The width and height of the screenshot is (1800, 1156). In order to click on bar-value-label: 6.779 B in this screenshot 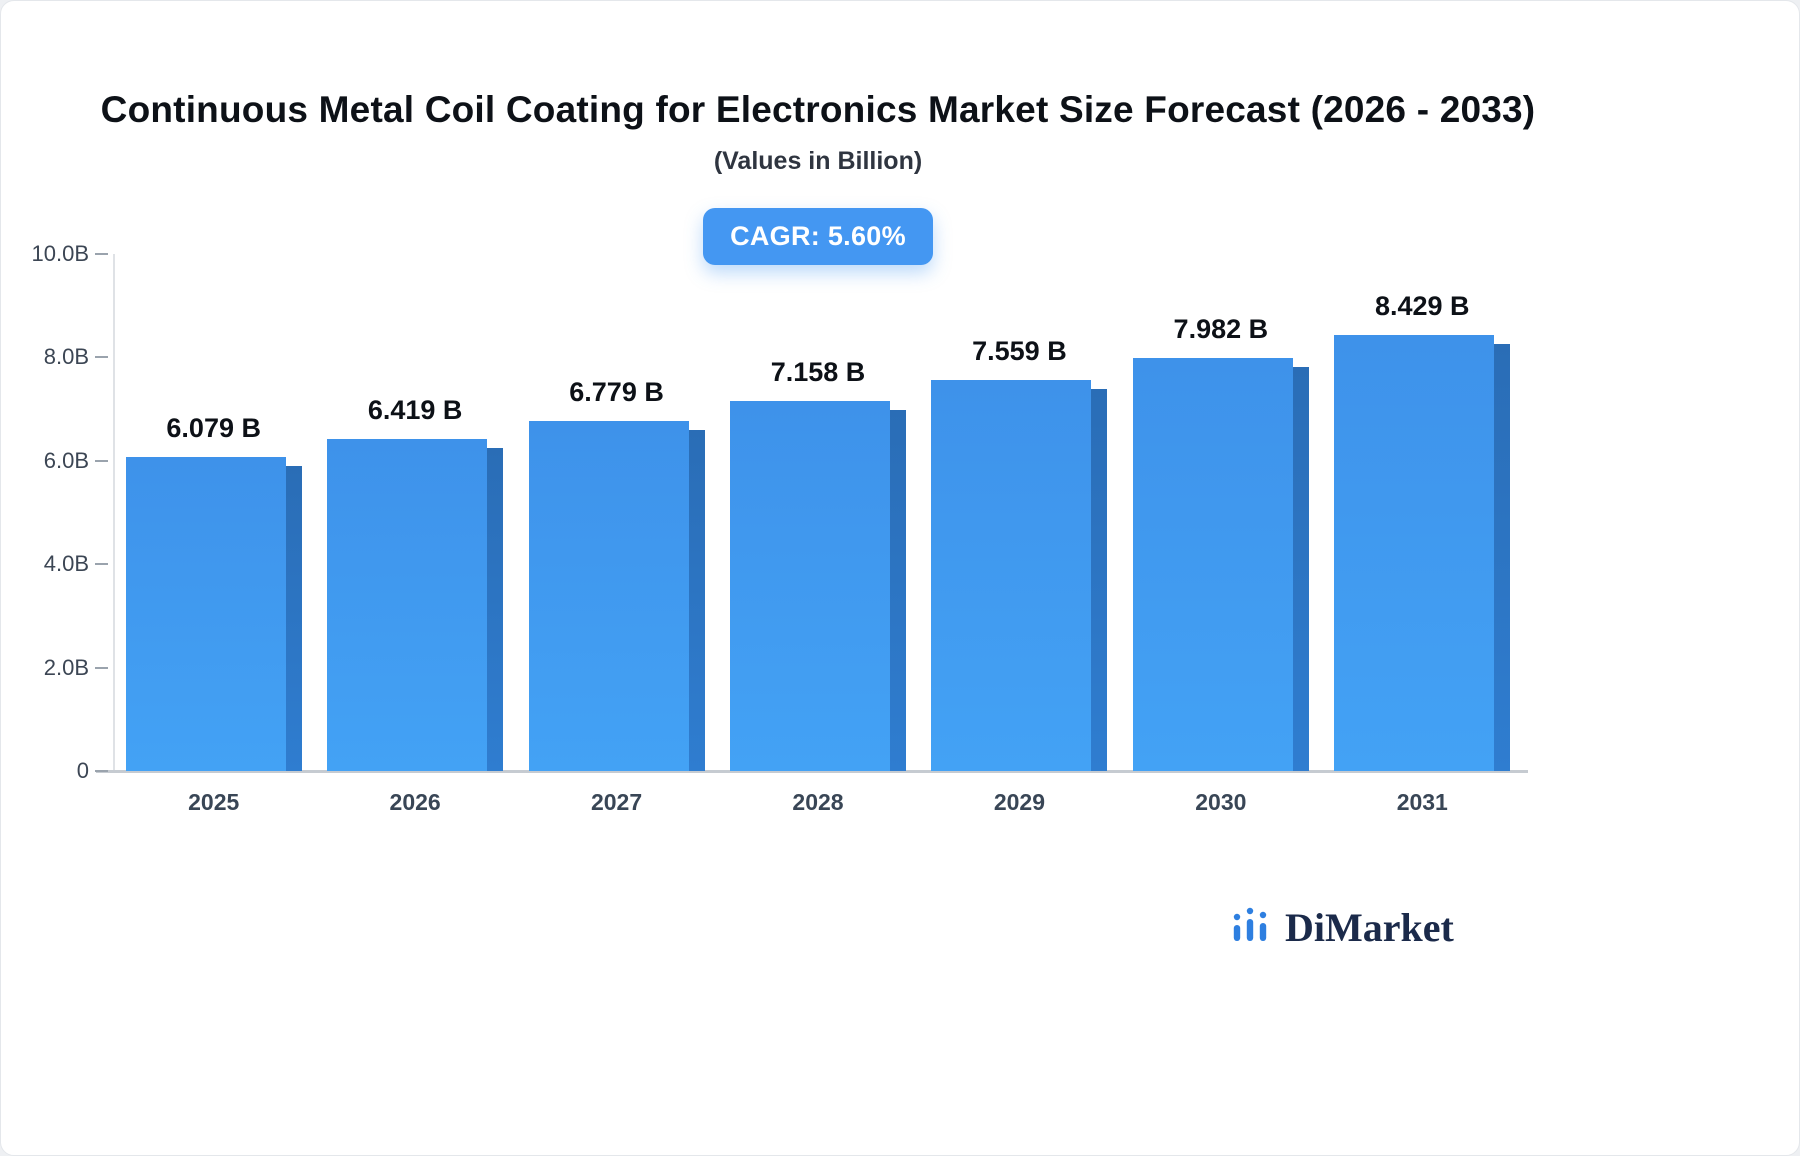, I will do `click(616, 391)`.